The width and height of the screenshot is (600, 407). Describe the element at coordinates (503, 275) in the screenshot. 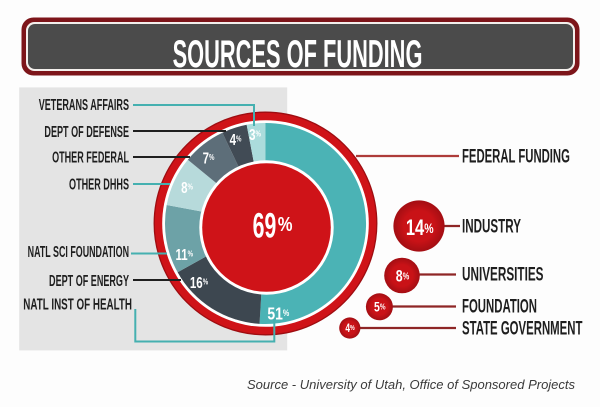

I see `svg-text: UNIVERSITIES` at that location.